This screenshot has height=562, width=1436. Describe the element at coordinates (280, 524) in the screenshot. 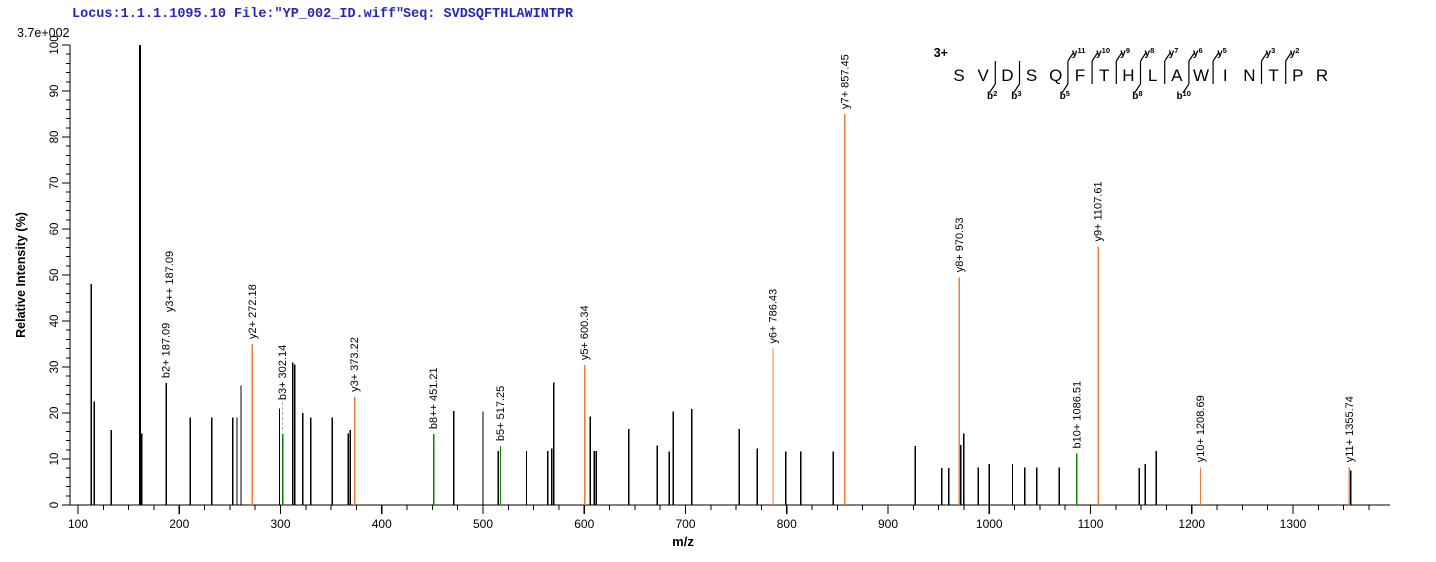

I see `x-tick-label: 300` at that location.